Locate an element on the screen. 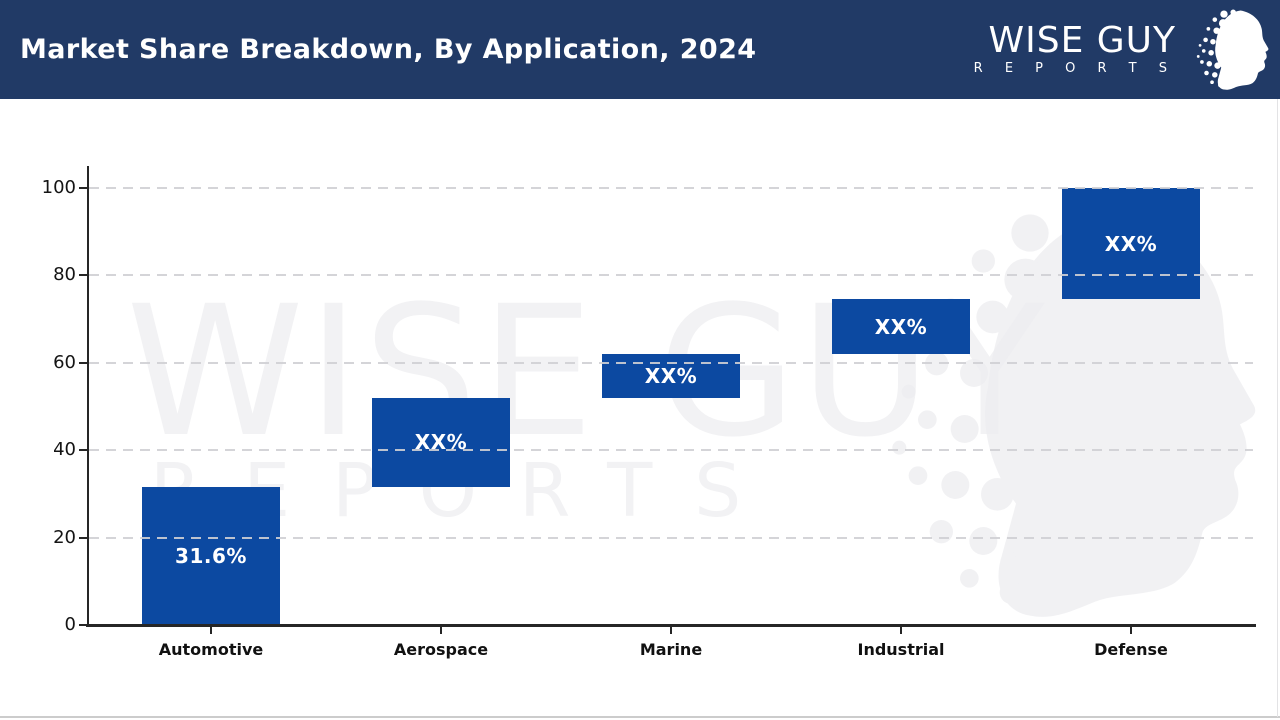 Image resolution: width=1280 pixels, height=720 pixels. y-tick-label-60: 60 is located at coordinates (64, 362).